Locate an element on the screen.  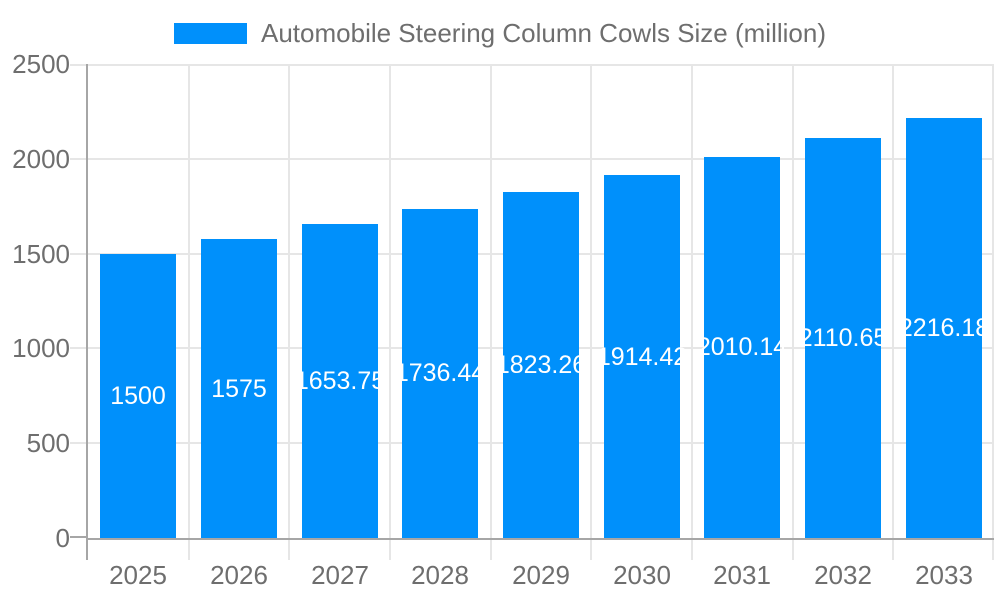
bar-2030 is located at coordinates (642, 356).